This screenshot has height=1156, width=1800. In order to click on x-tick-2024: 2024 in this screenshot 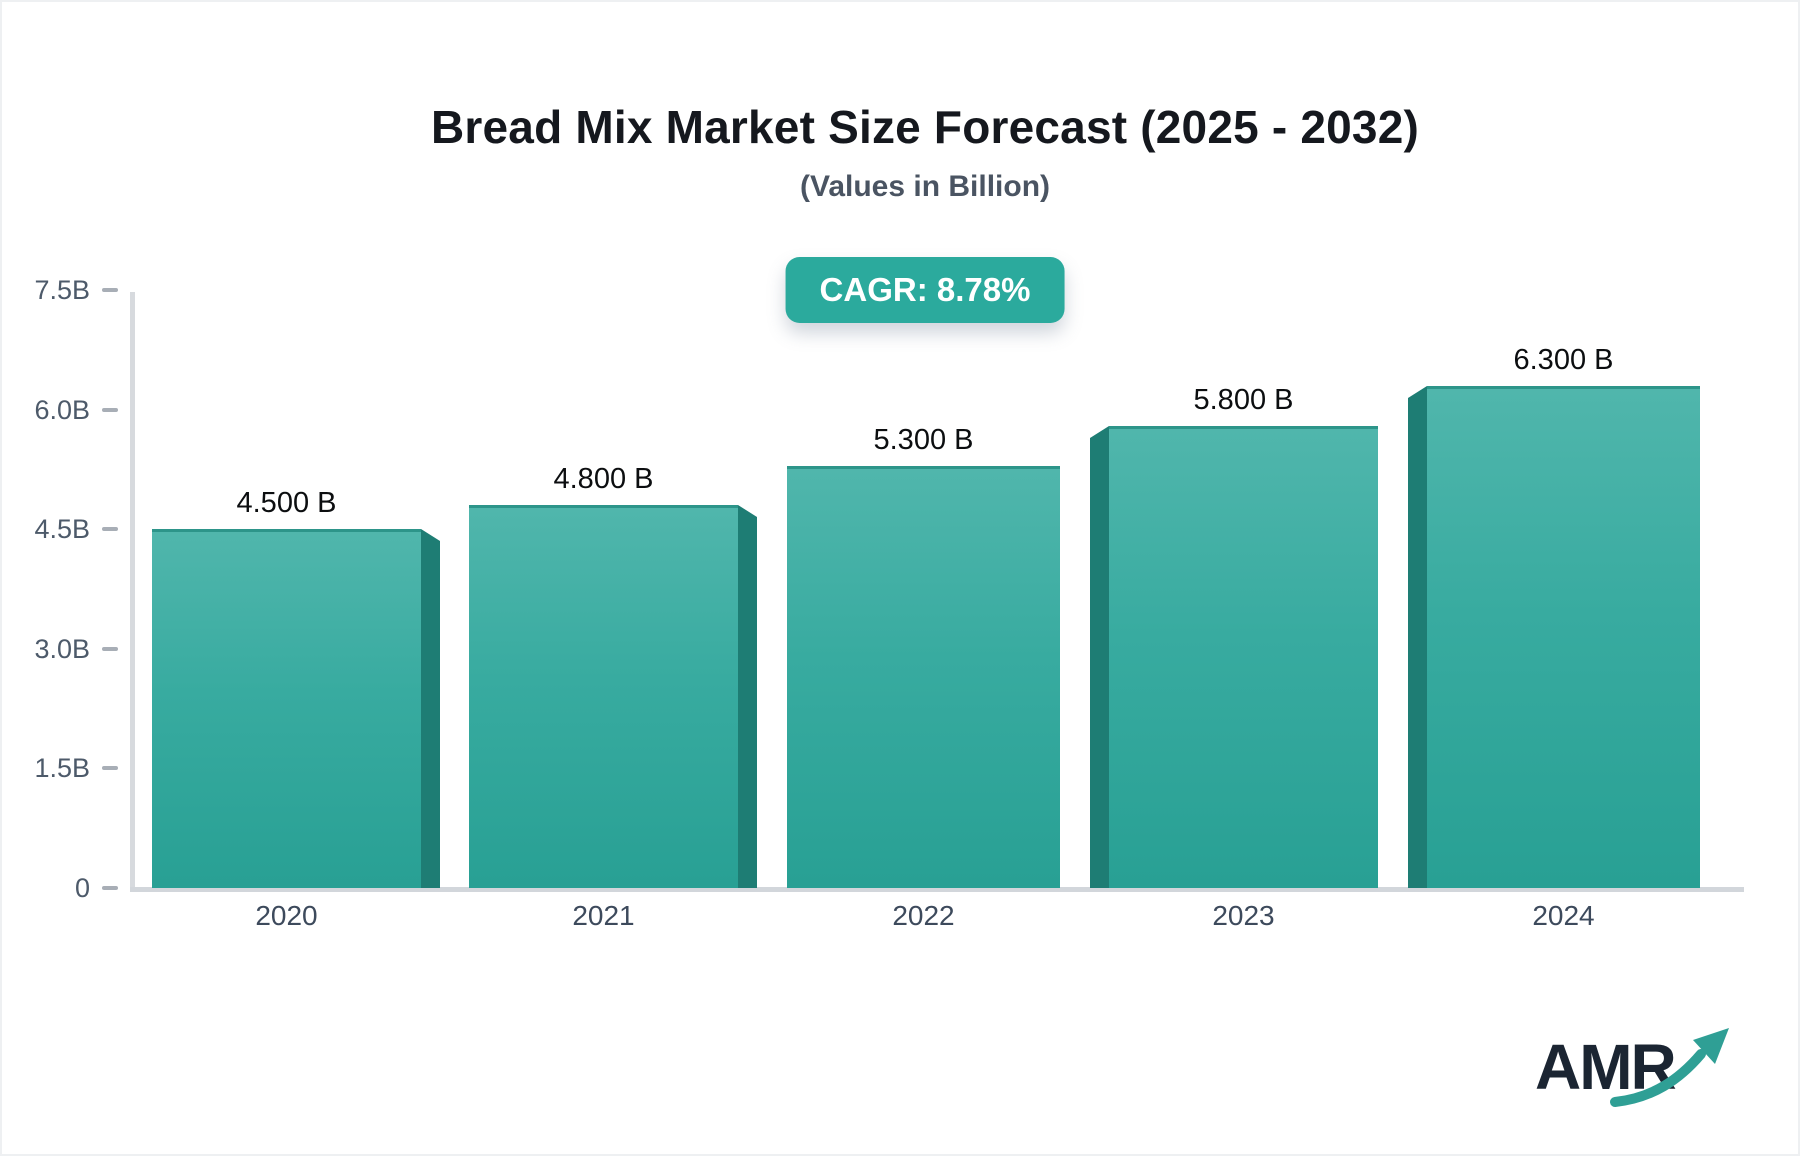, I will do `click(1563, 915)`.